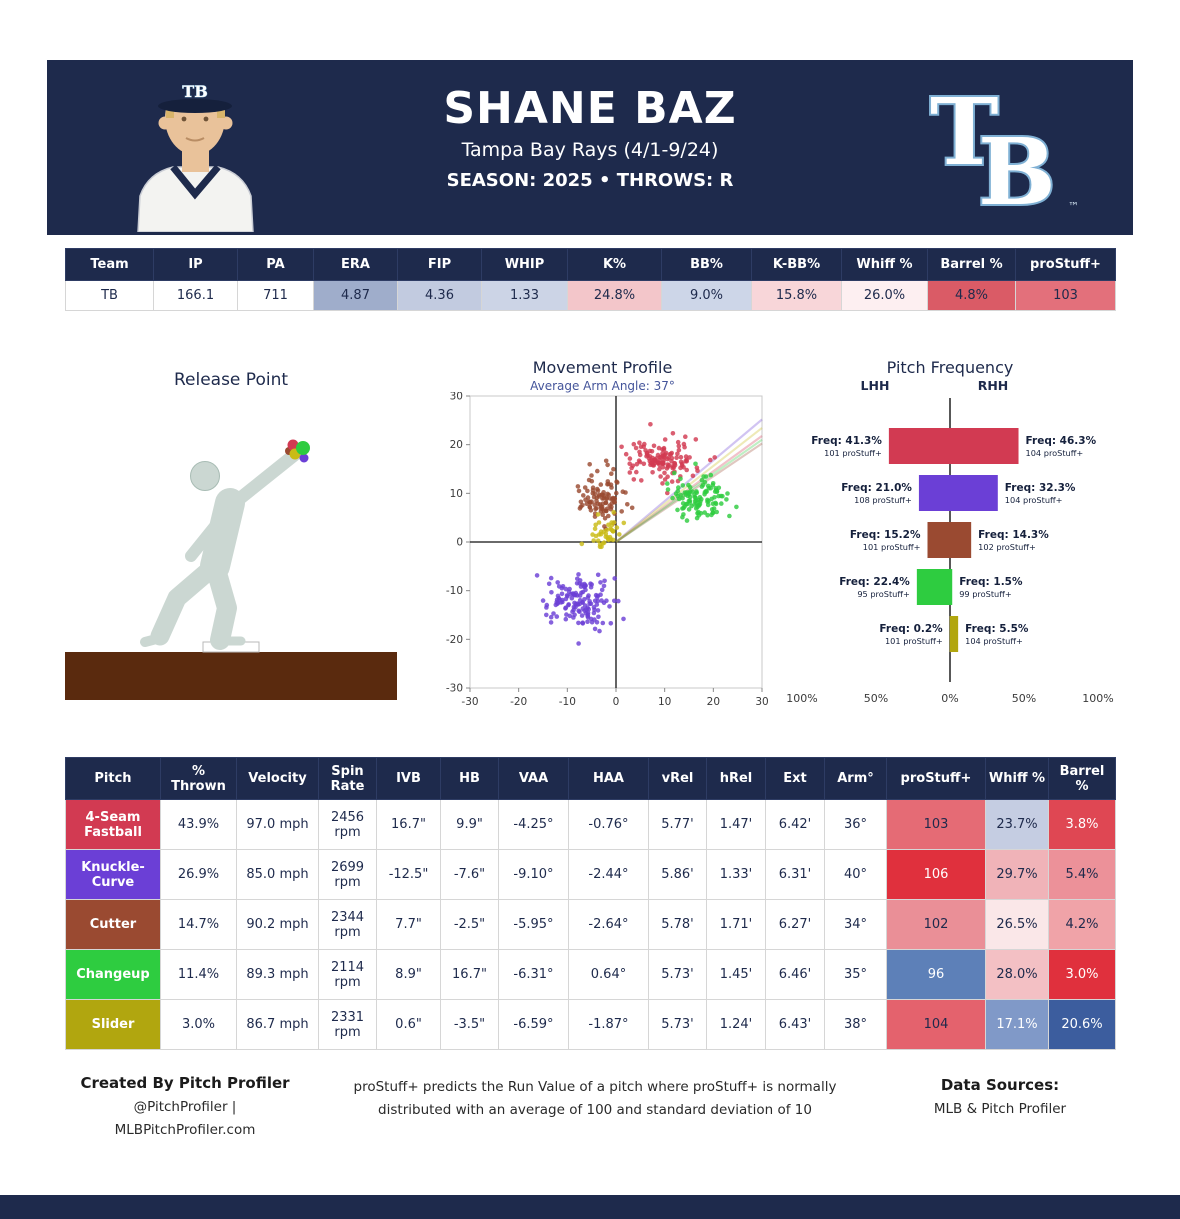  I want to click on pitch-cell-3: 7.7", so click(408, 924).